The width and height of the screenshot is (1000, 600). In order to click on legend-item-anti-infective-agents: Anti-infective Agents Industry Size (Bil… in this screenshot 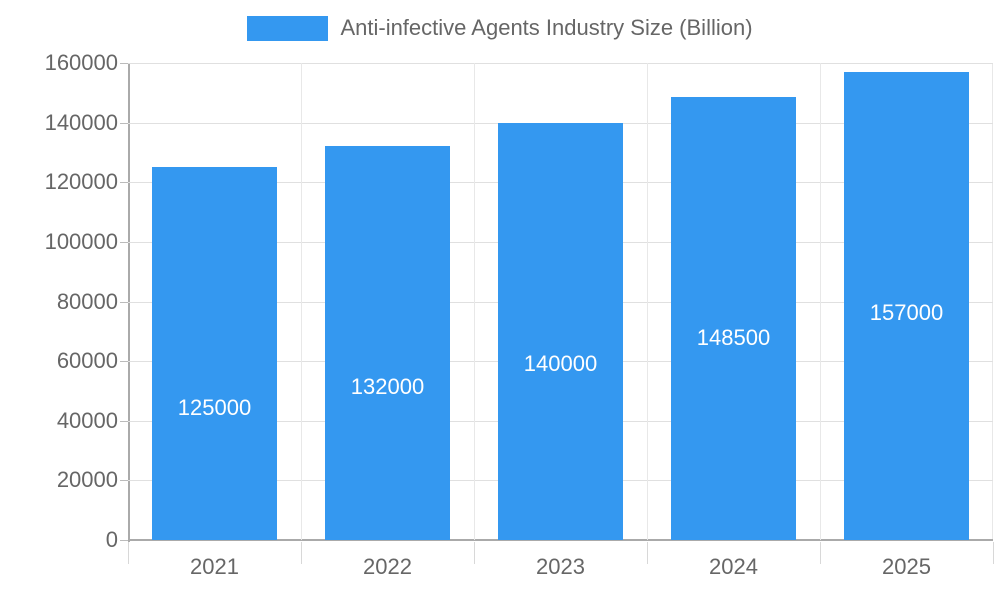, I will do `click(500, 28)`.